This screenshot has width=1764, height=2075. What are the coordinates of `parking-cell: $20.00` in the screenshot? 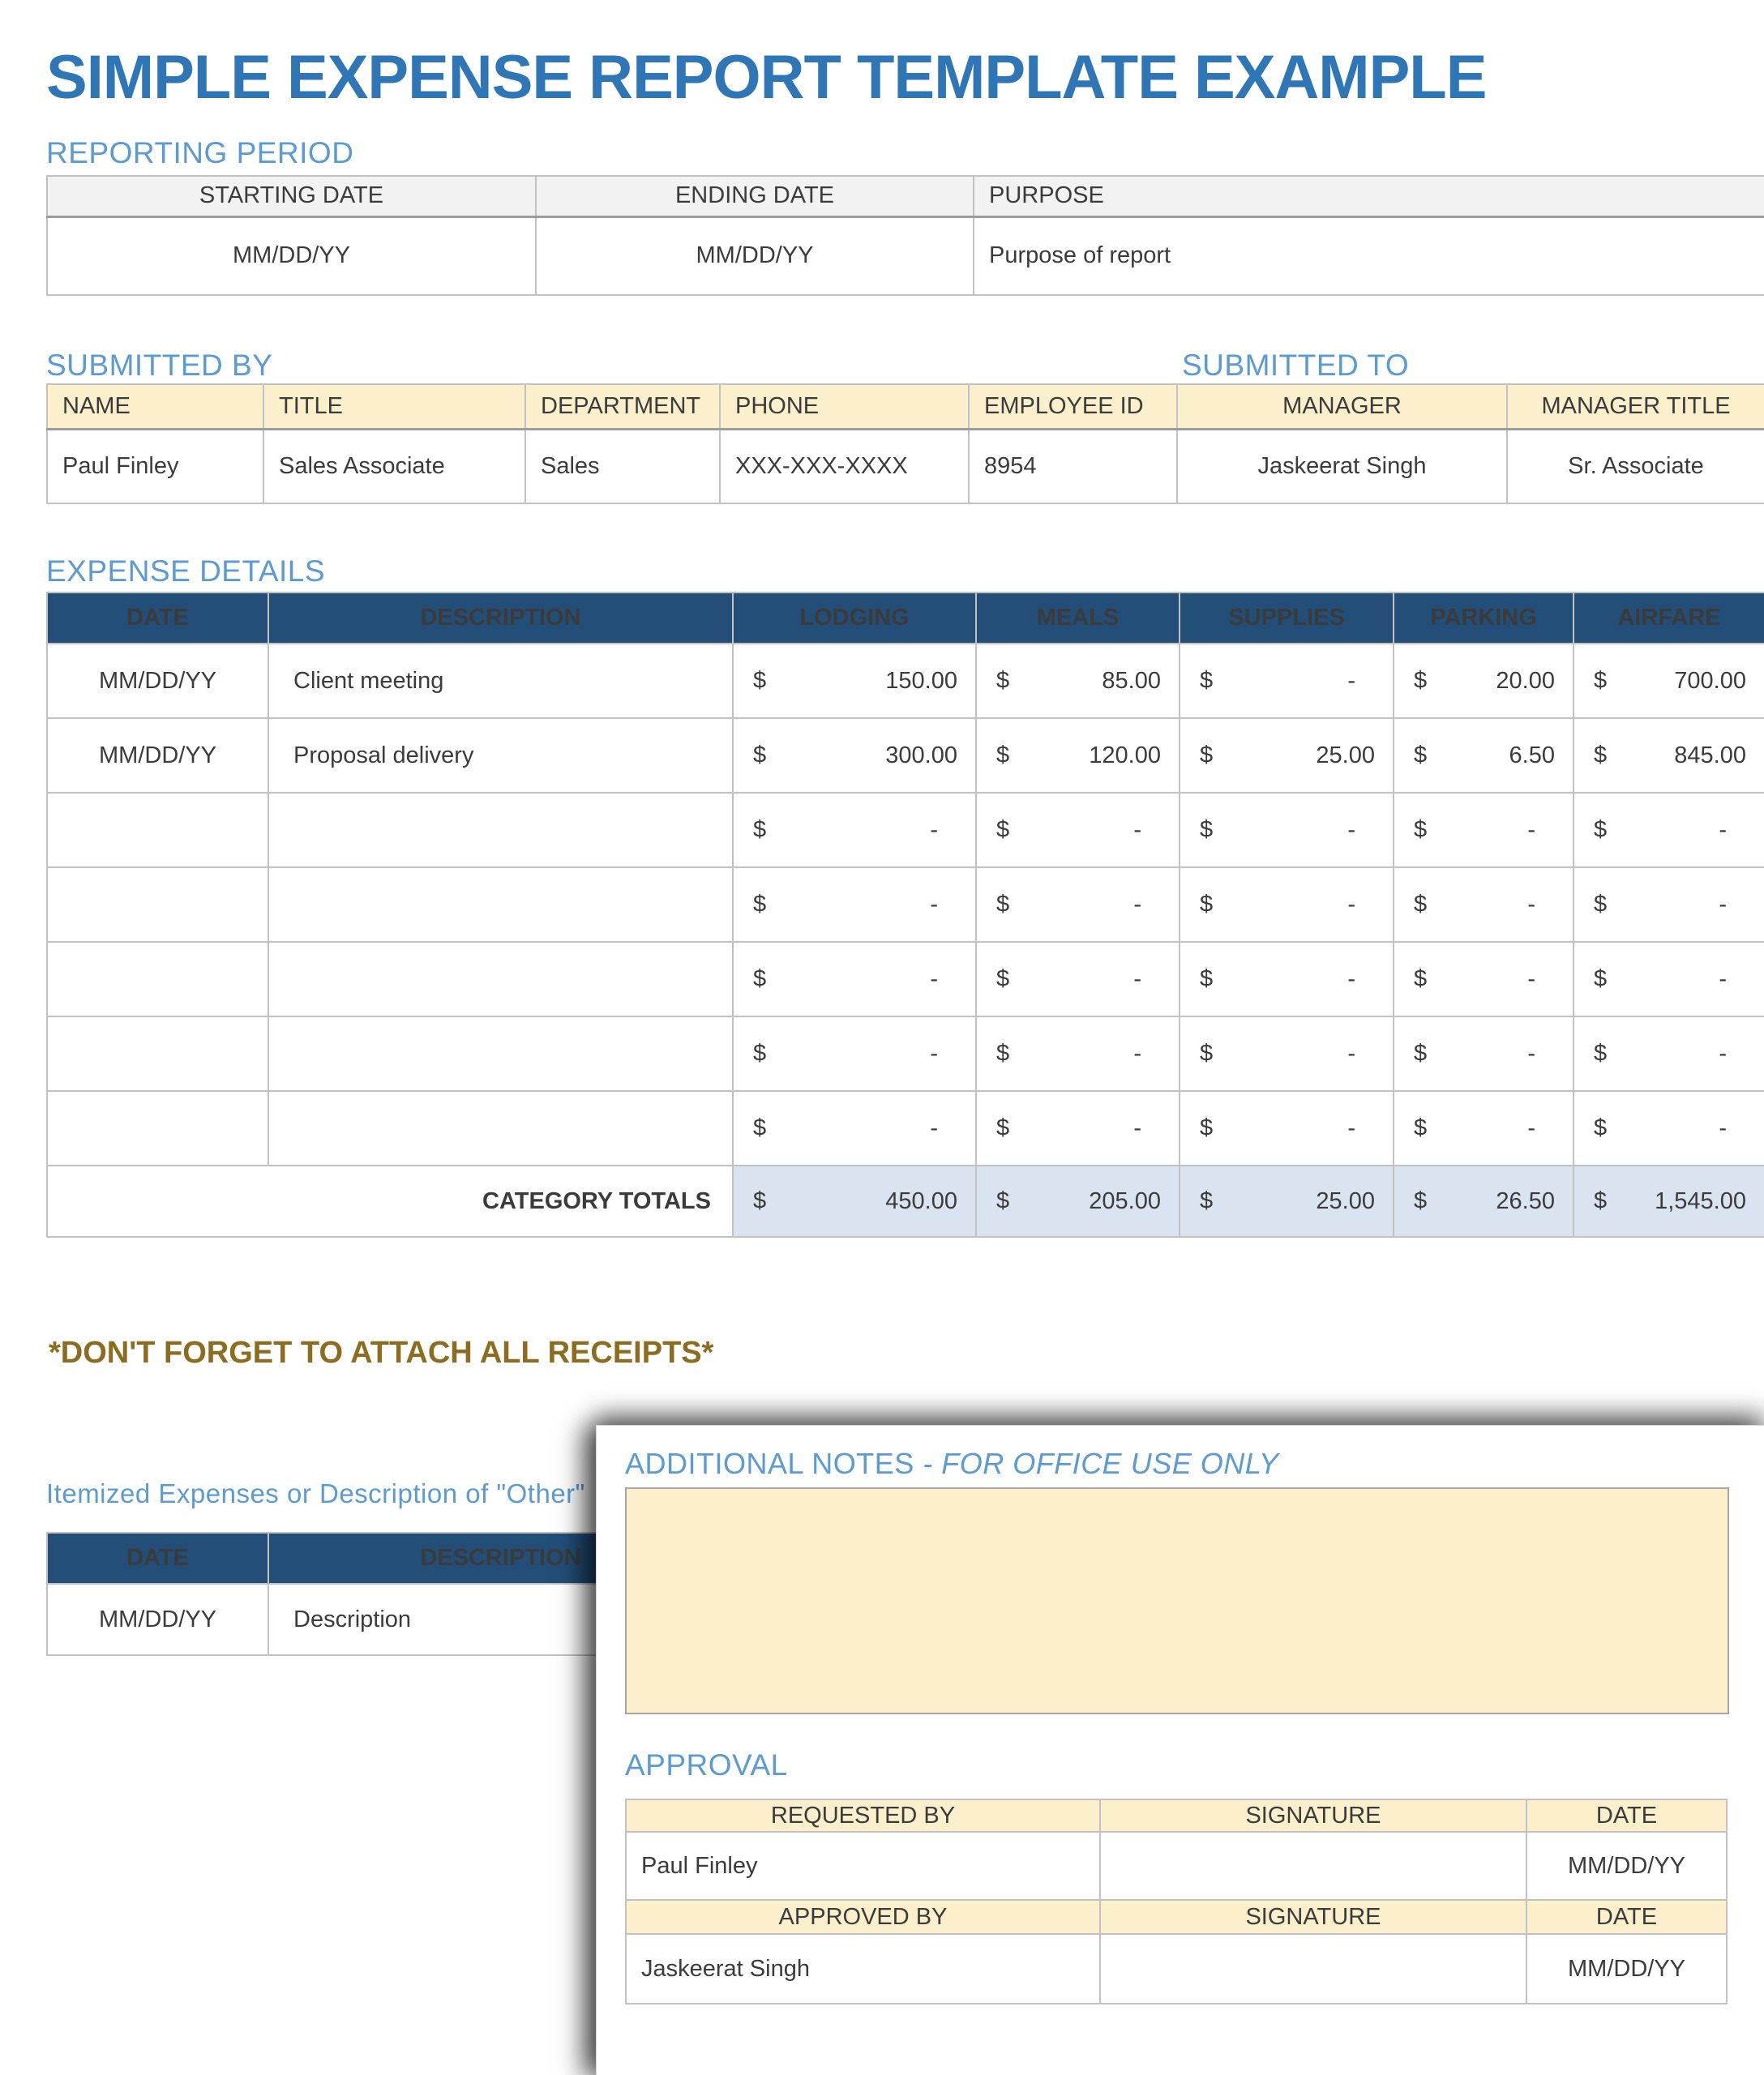 It's located at (1483, 681).